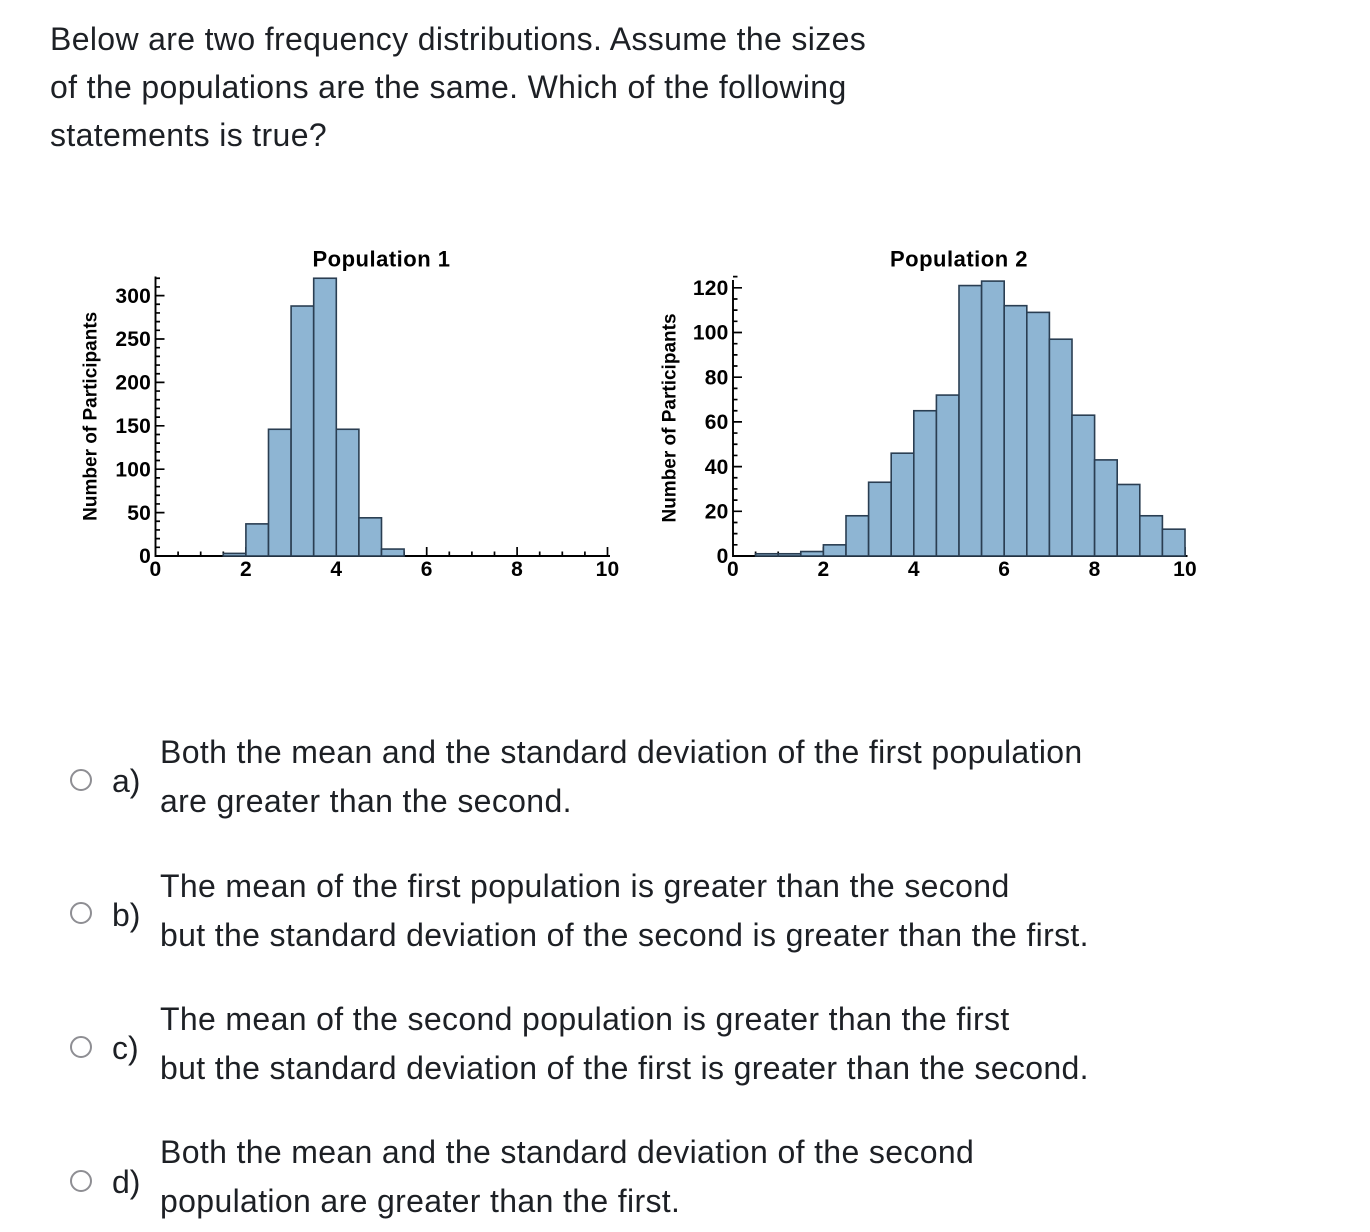 The image size is (1370, 1232). Describe the element at coordinates (133, 296) in the screenshot. I see `svg-text: 300` at that location.